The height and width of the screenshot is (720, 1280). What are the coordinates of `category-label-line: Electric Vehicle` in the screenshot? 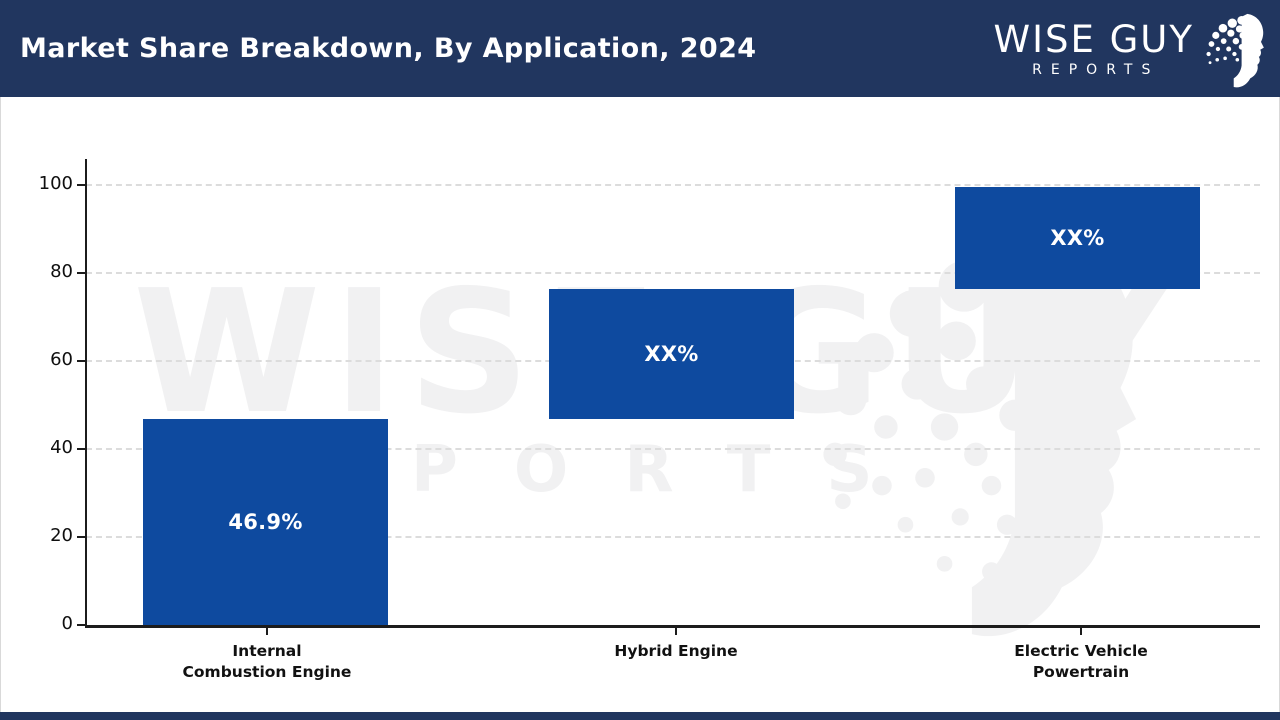 It's located at (1081, 651).